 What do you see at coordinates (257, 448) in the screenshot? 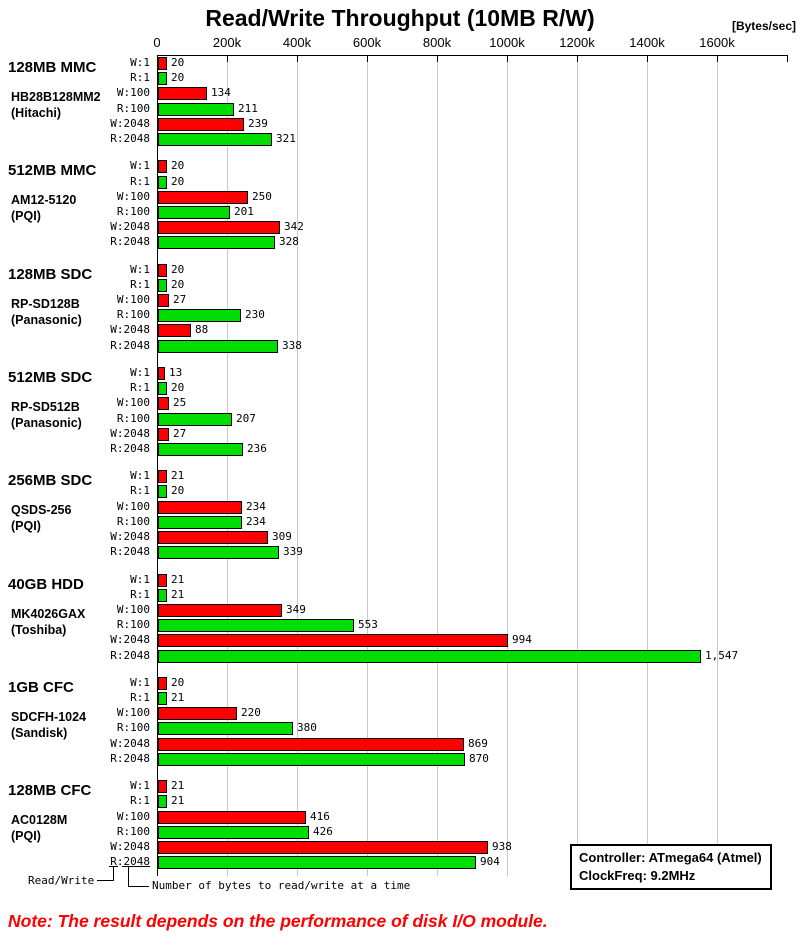
I see `bar-value-label: 236` at bounding box center [257, 448].